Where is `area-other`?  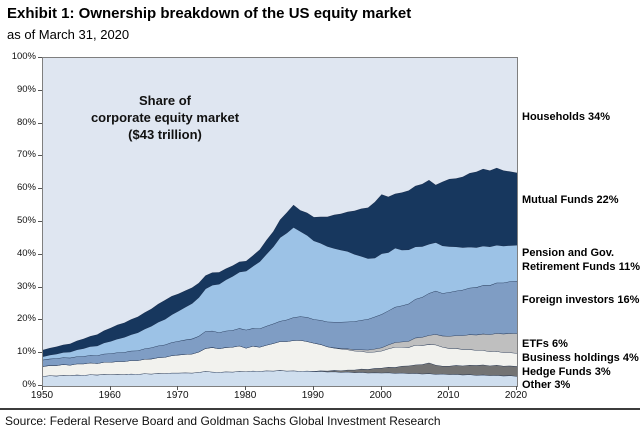
area-other is located at coordinates (280, 378).